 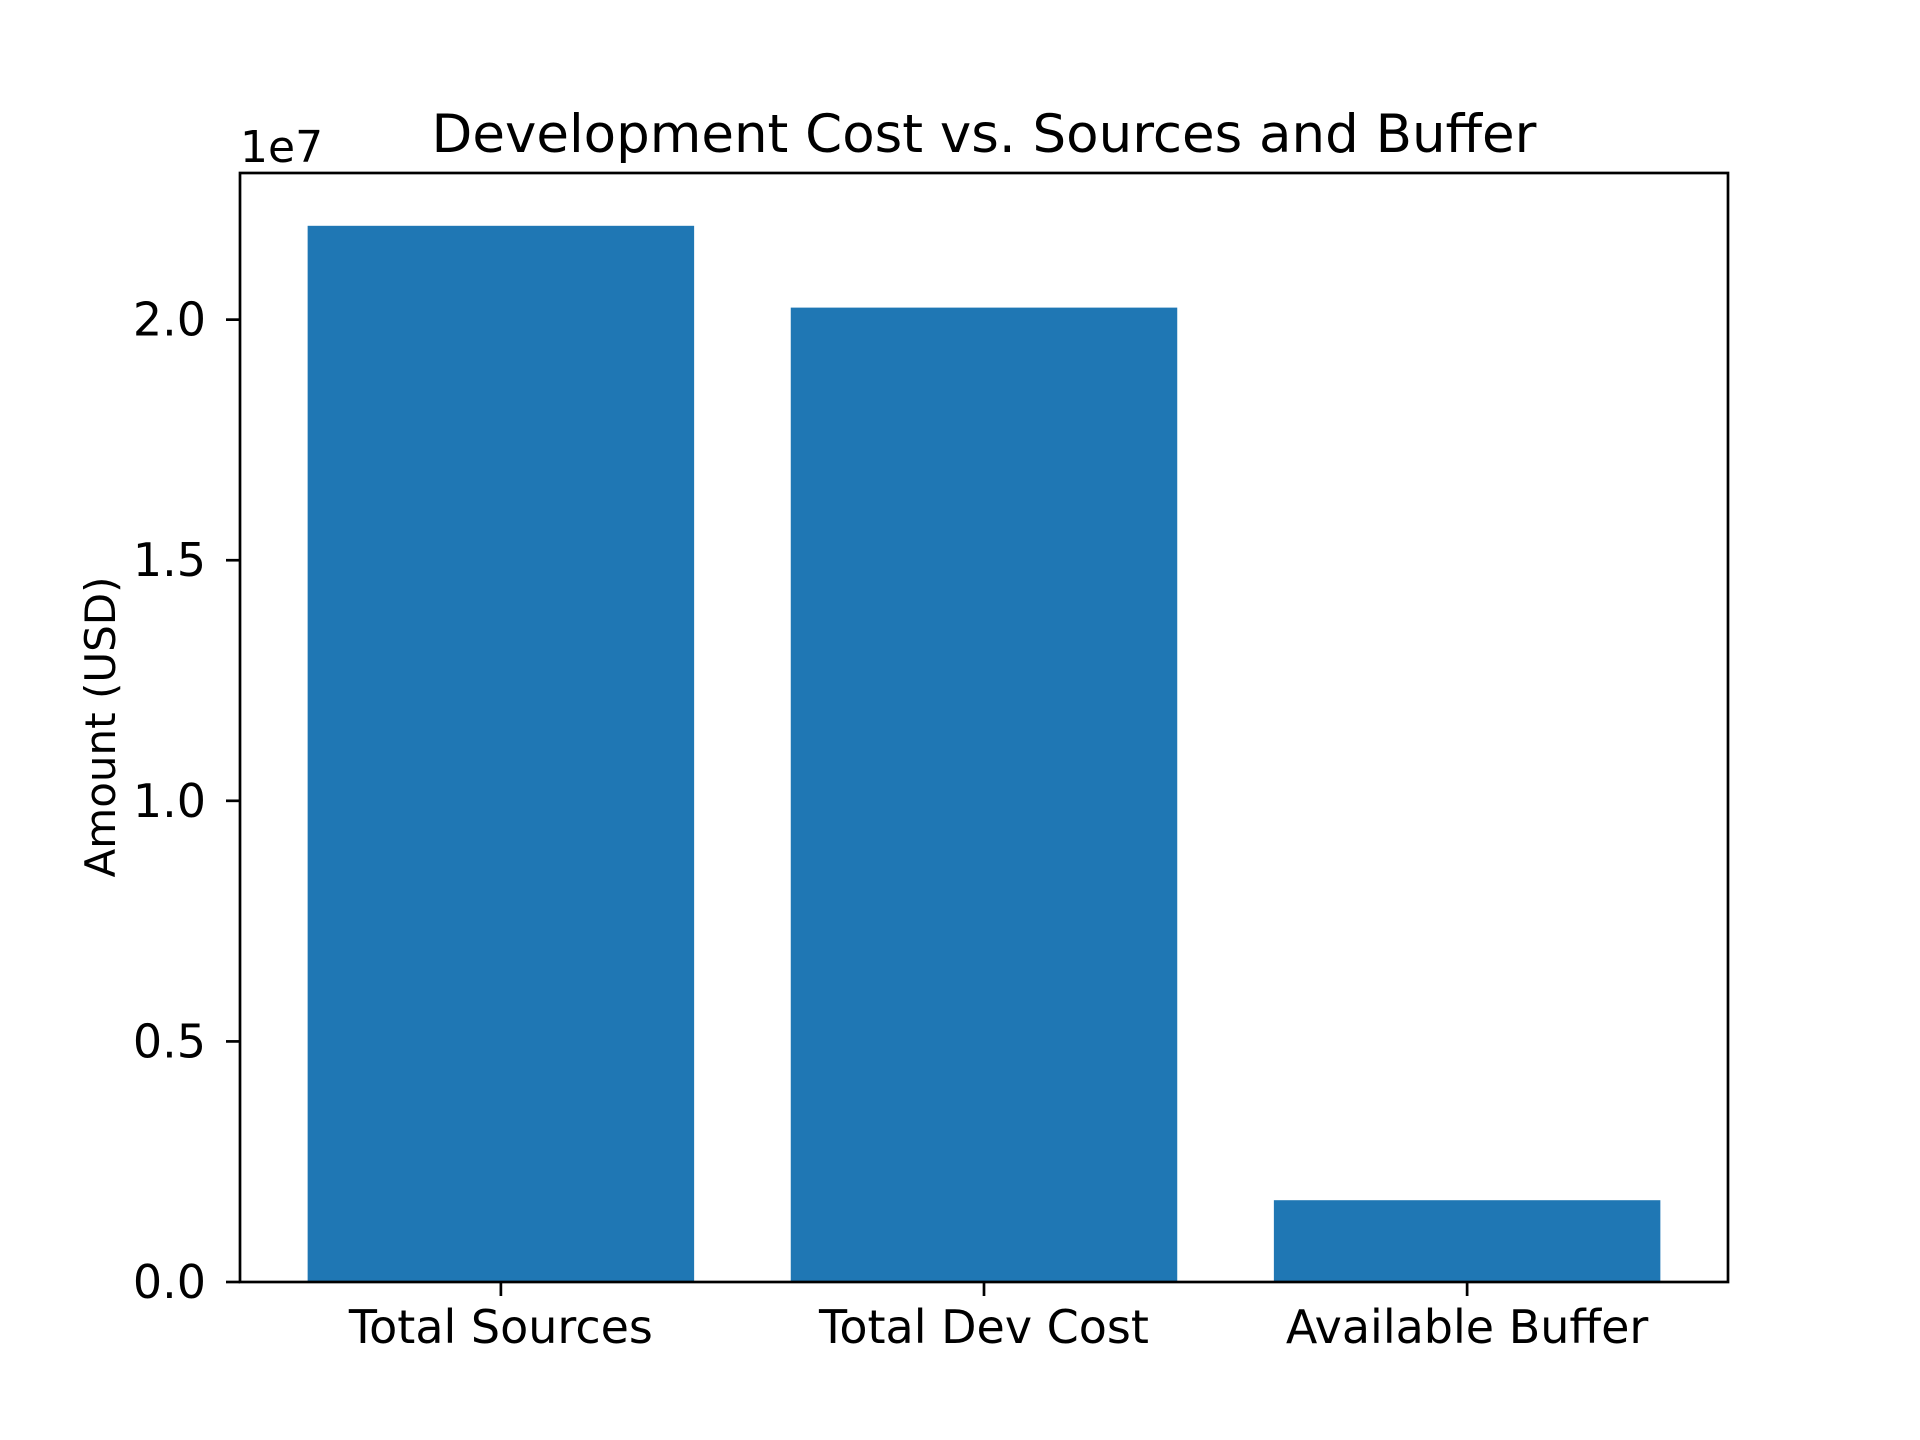 What do you see at coordinates (169, 320) in the screenshot?
I see `y-tick-label-4: 2.0` at bounding box center [169, 320].